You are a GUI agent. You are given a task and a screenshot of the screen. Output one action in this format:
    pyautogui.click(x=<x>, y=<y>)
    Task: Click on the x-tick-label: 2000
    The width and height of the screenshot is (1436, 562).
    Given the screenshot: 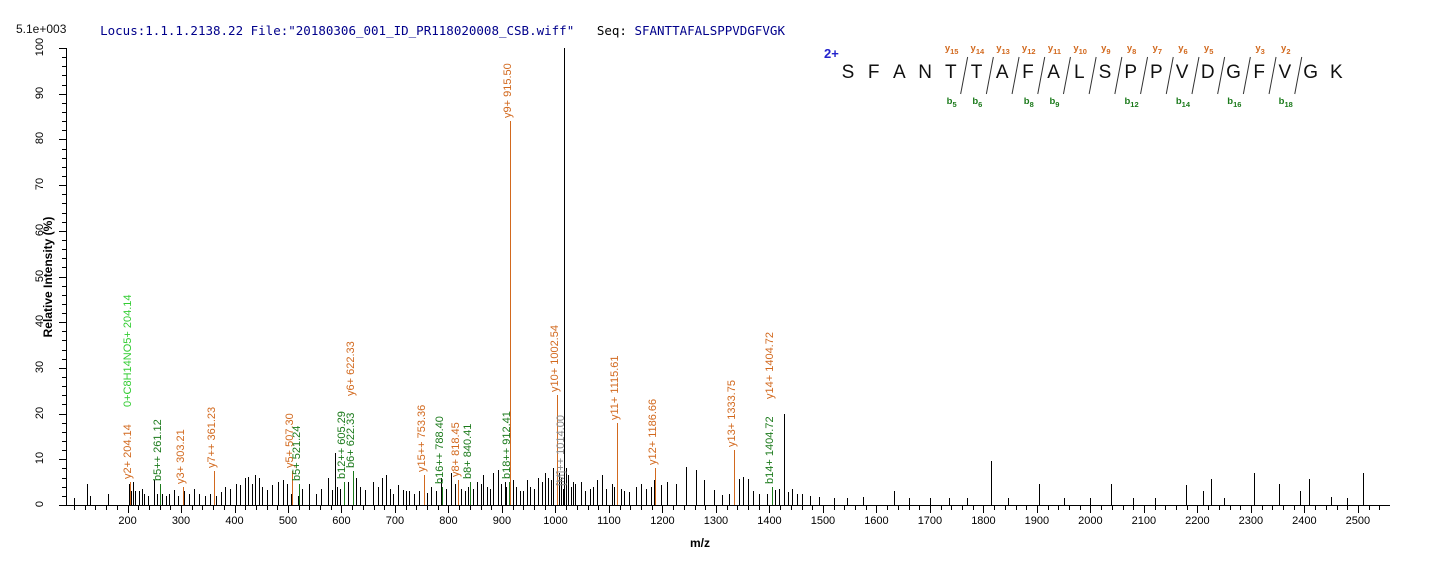 What is the action you would take?
    pyautogui.click(x=1090, y=521)
    